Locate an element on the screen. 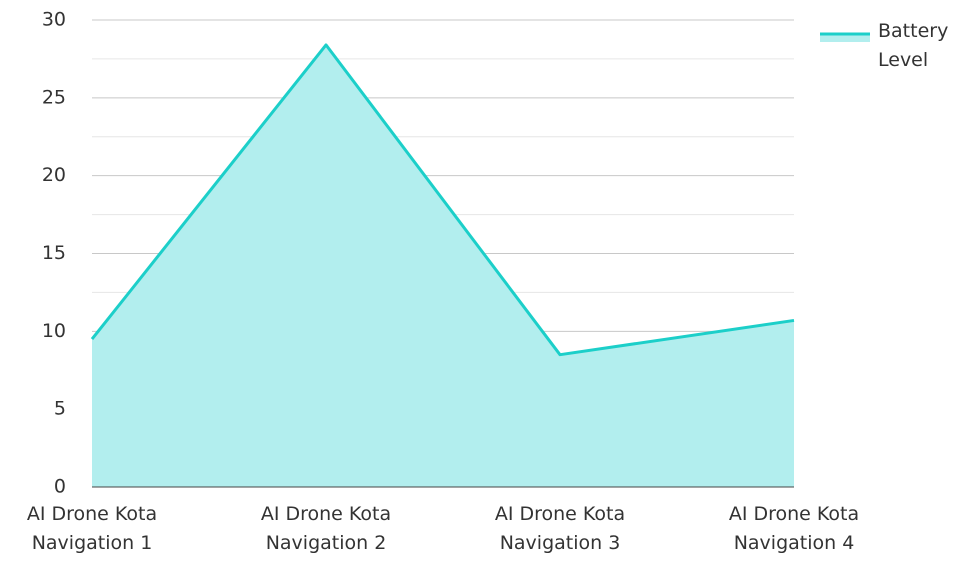 Image resolution: width=967 pixels, height=563 pixels. y-tick-label: 20 is located at coordinates (54, 175).